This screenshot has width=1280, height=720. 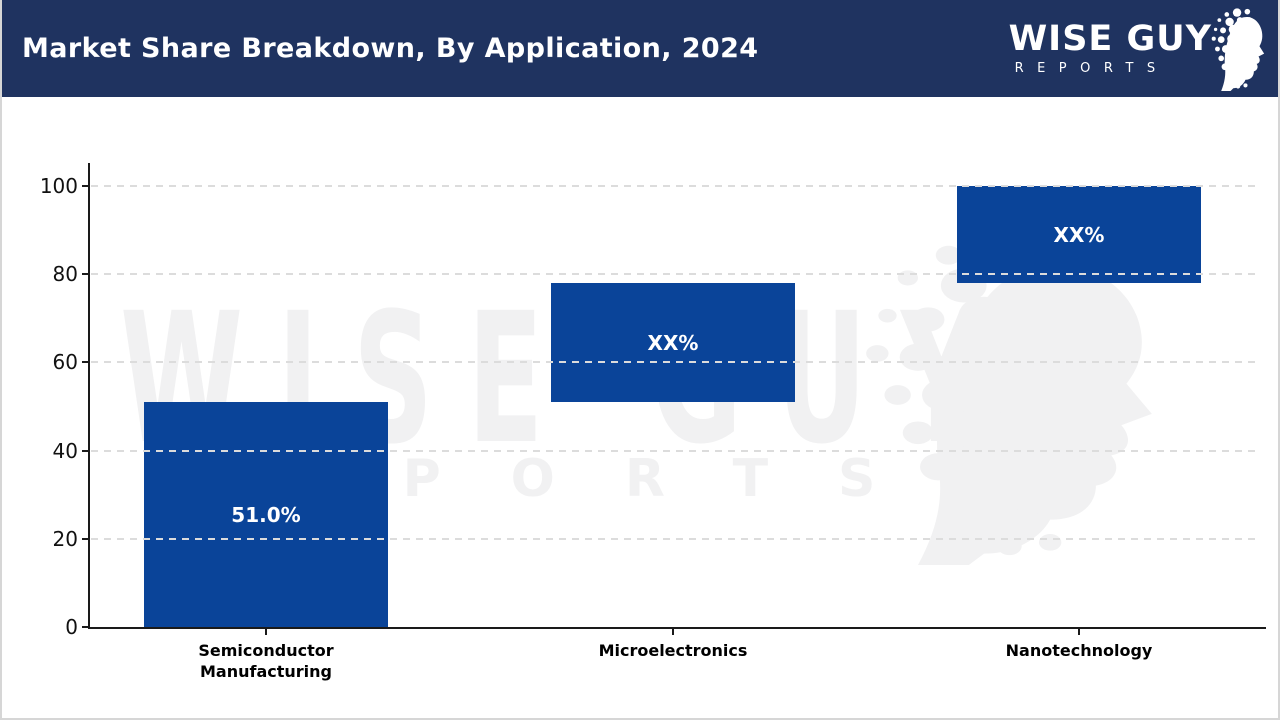 I want to click on y-tick-label: 100, so click(x=58, y=186).